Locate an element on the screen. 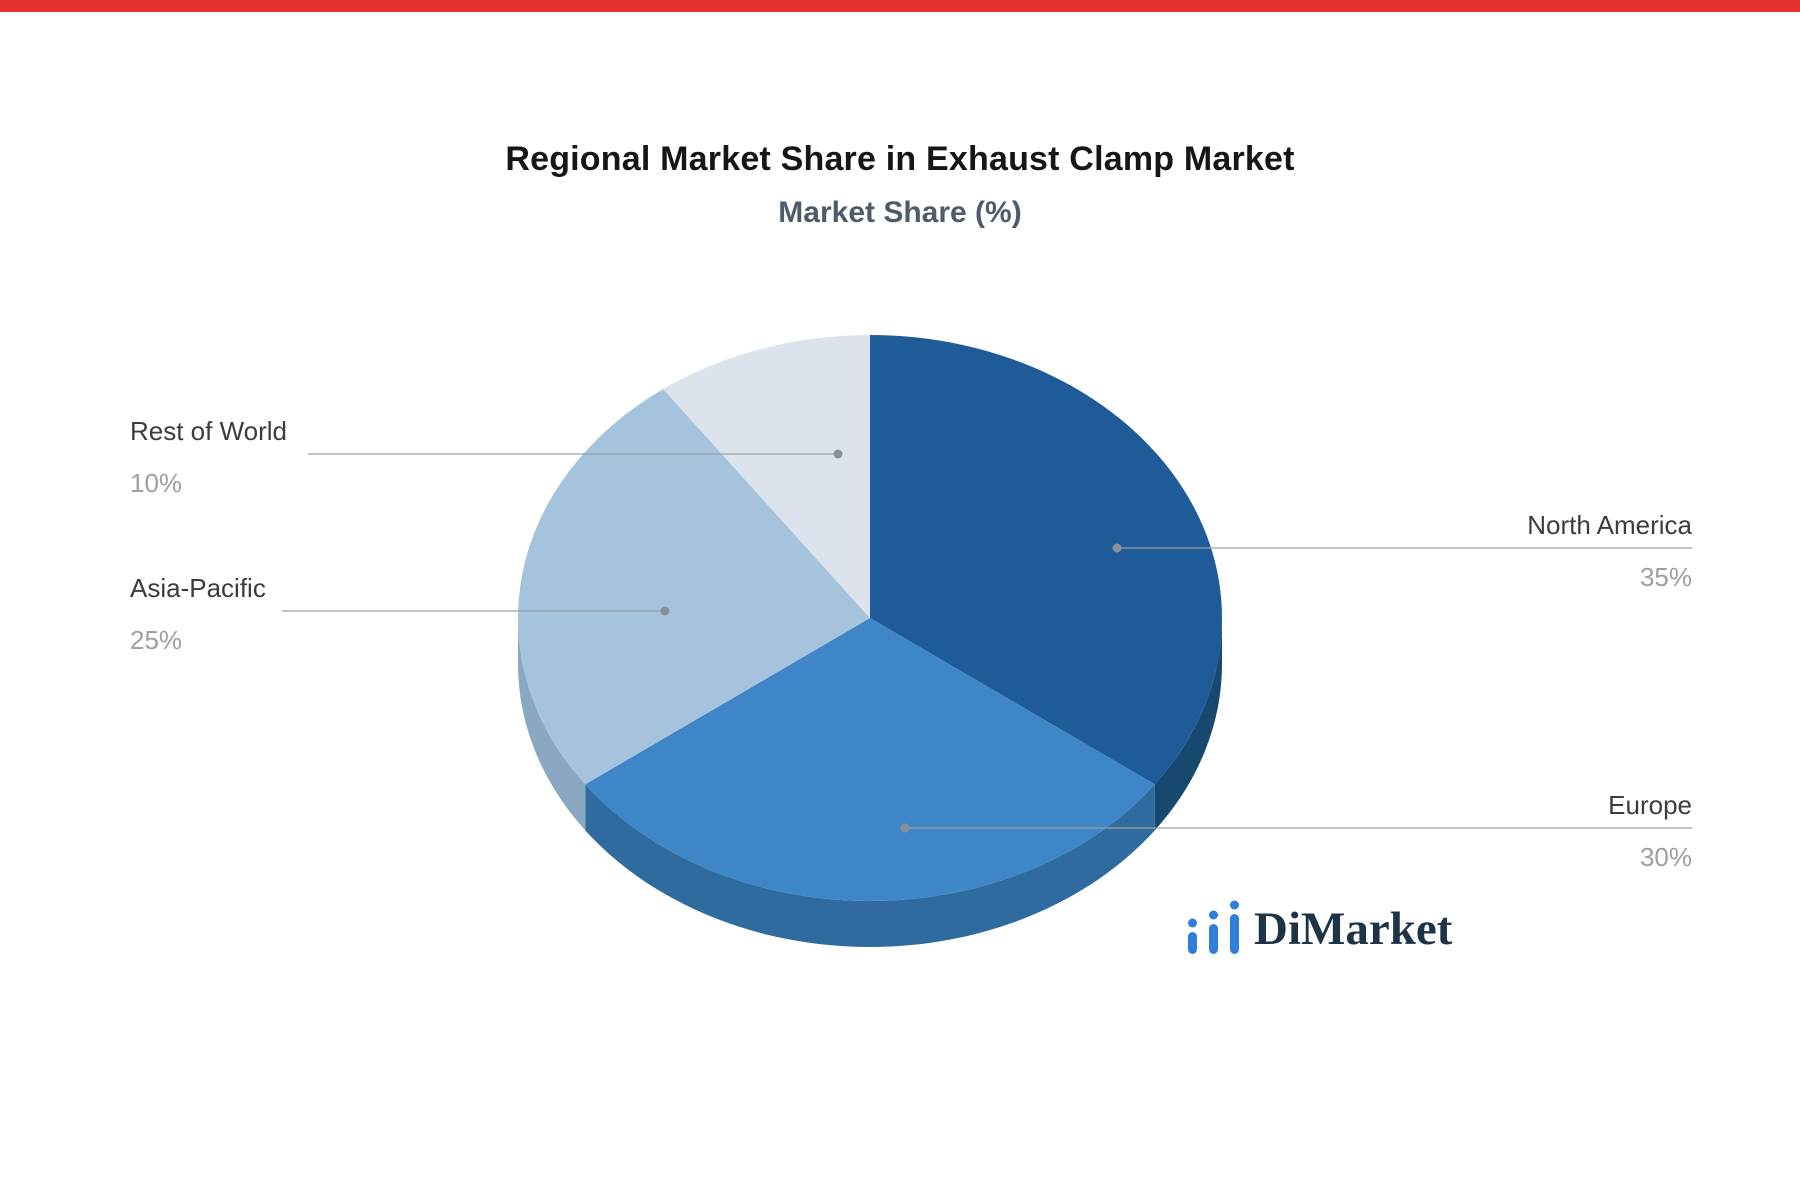 The width and height of the screenshot is (1800, 1196). top-accent-bar is located at coordinates (900, 6).